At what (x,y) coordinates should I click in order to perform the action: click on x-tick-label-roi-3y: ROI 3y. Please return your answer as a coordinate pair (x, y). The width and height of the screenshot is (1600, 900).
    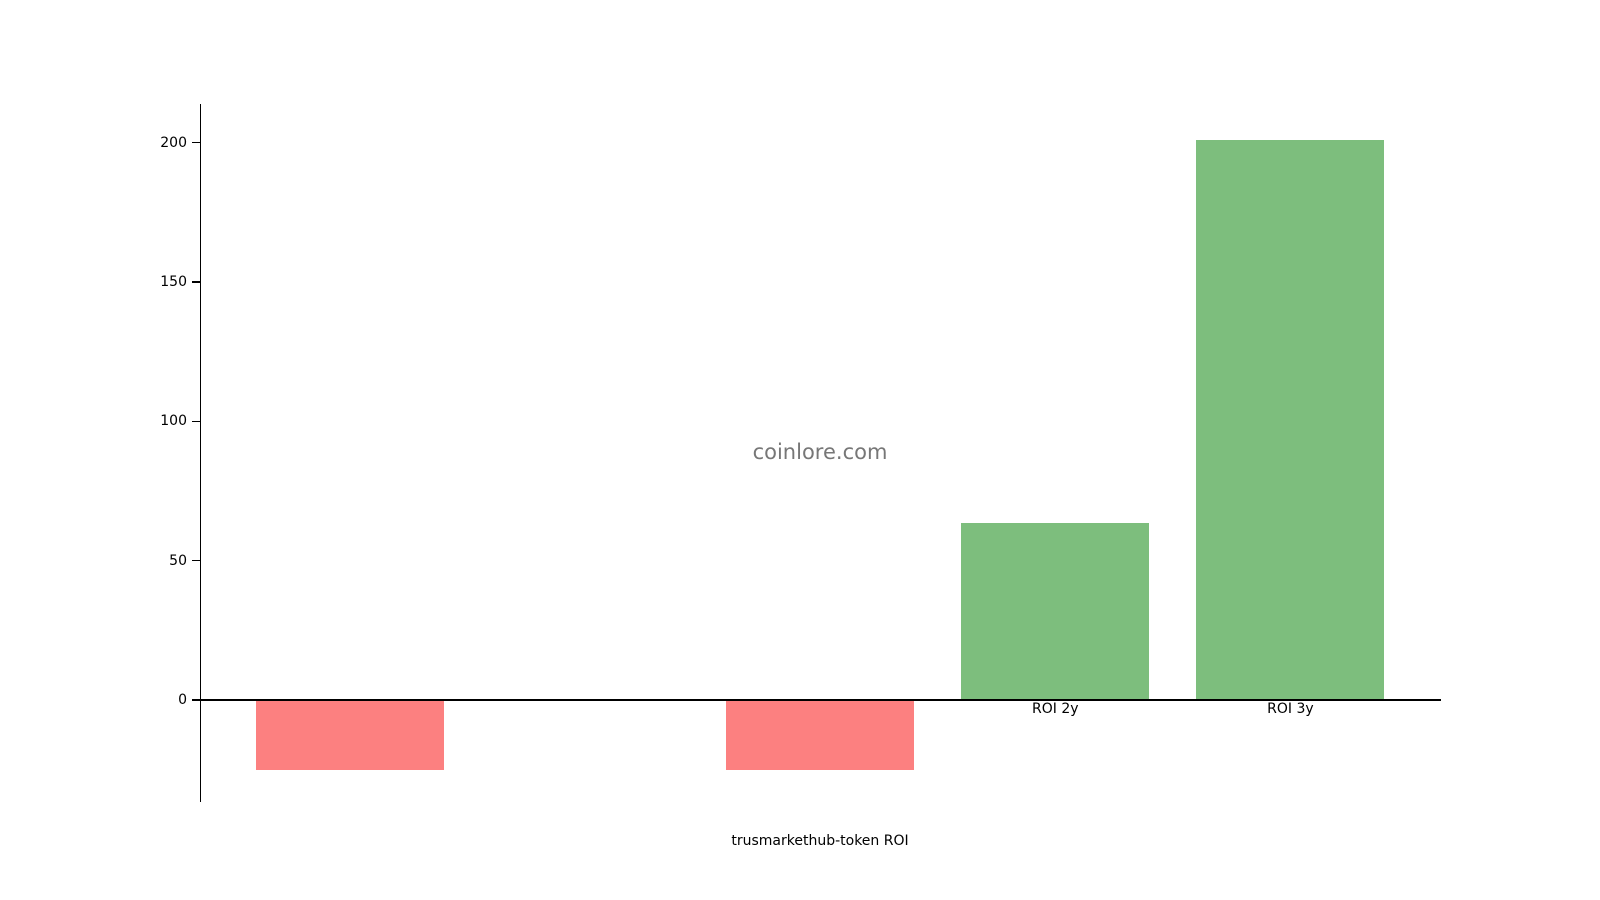
    Looking at the image, I should click on (1290, 709).